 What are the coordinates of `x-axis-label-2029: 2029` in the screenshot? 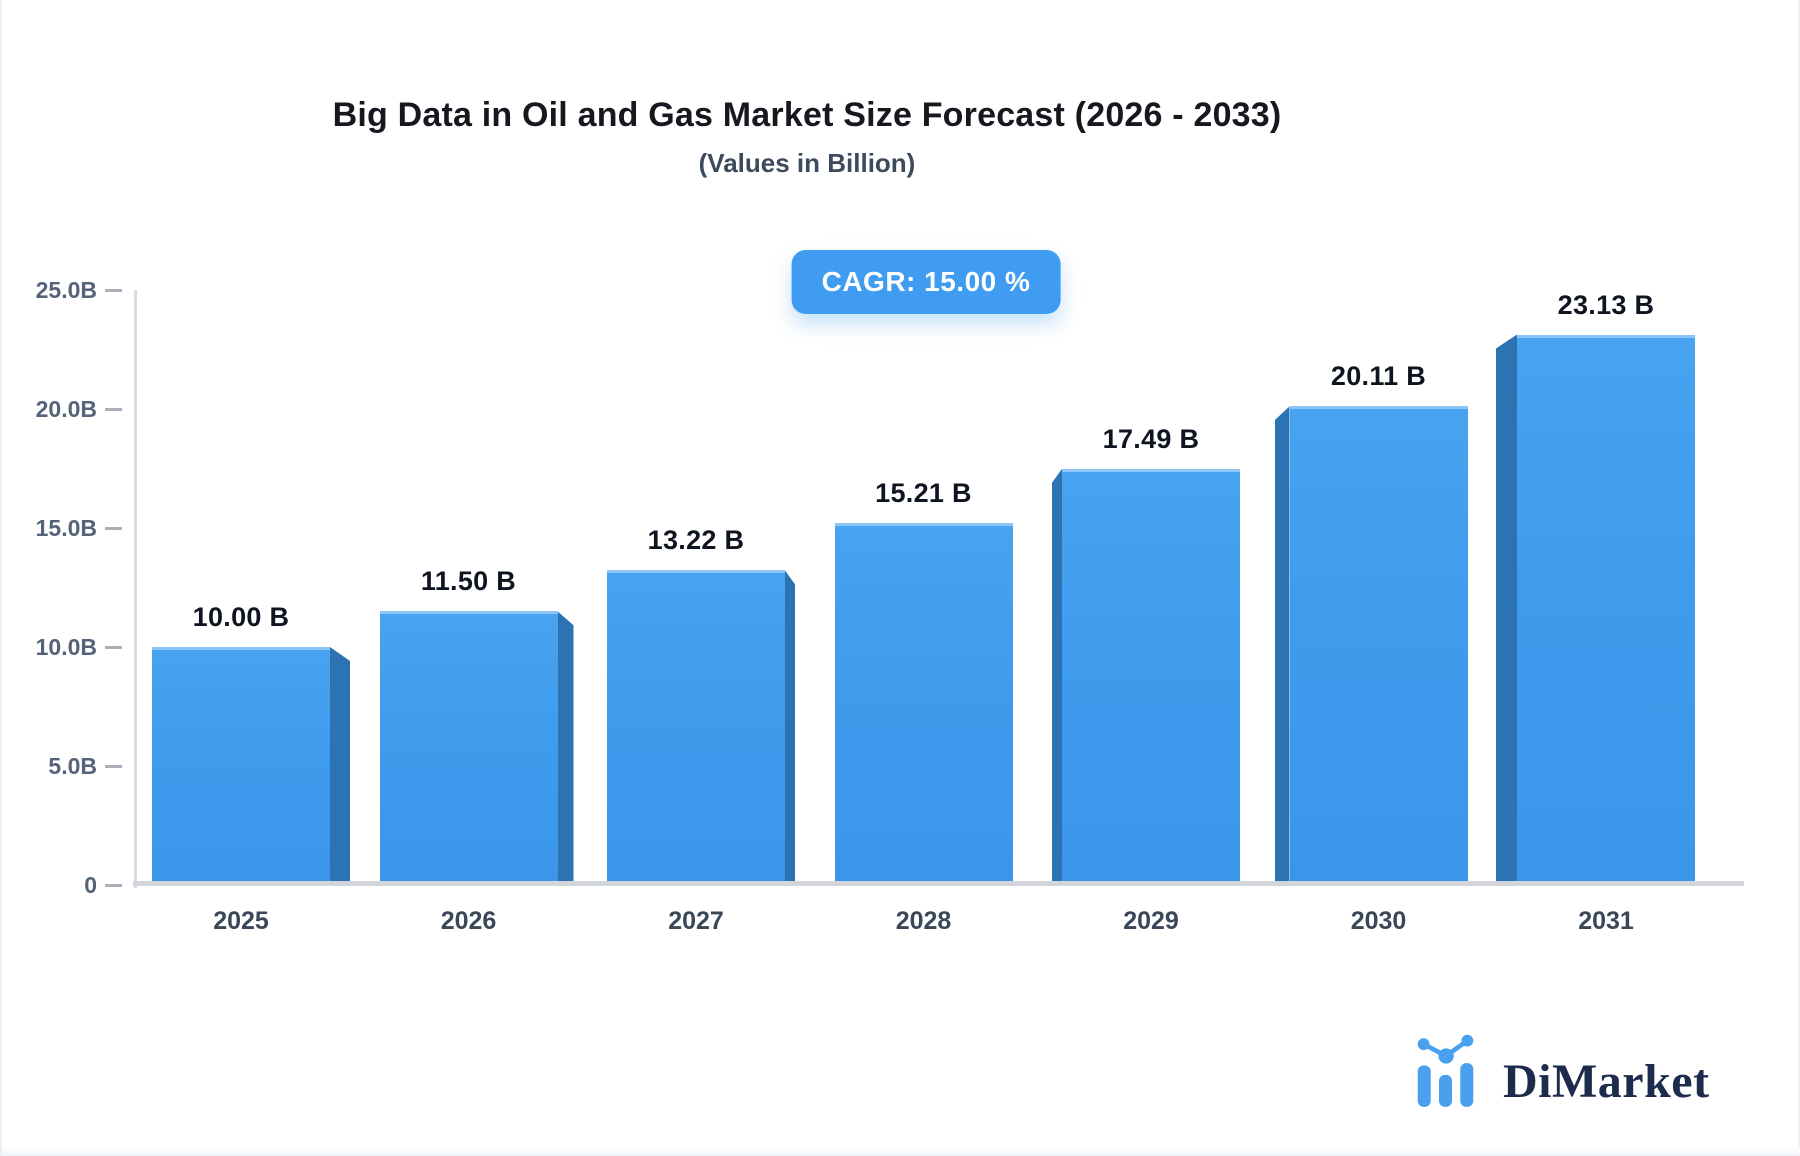 It's located at (1151, 921).